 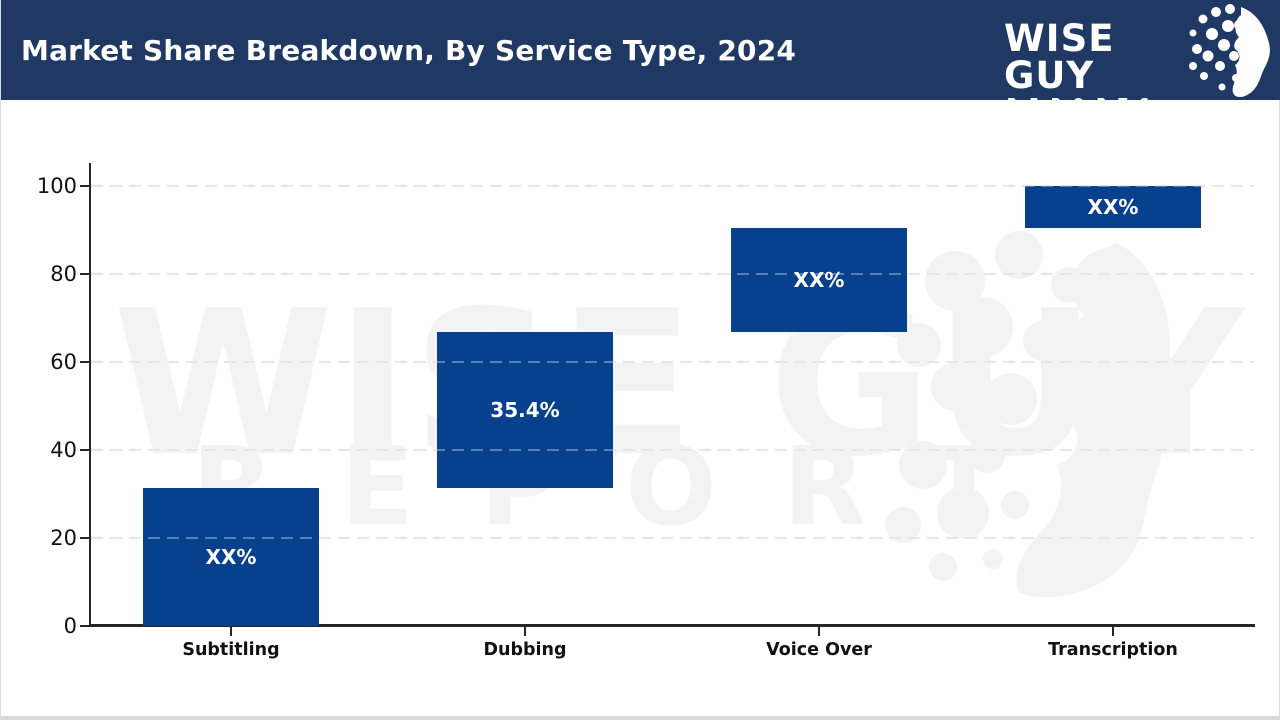 What do you see at coordinates (1026, 414) in the screenshot?
I see `watermark-face-icon` at bounding box center [1026, 414].